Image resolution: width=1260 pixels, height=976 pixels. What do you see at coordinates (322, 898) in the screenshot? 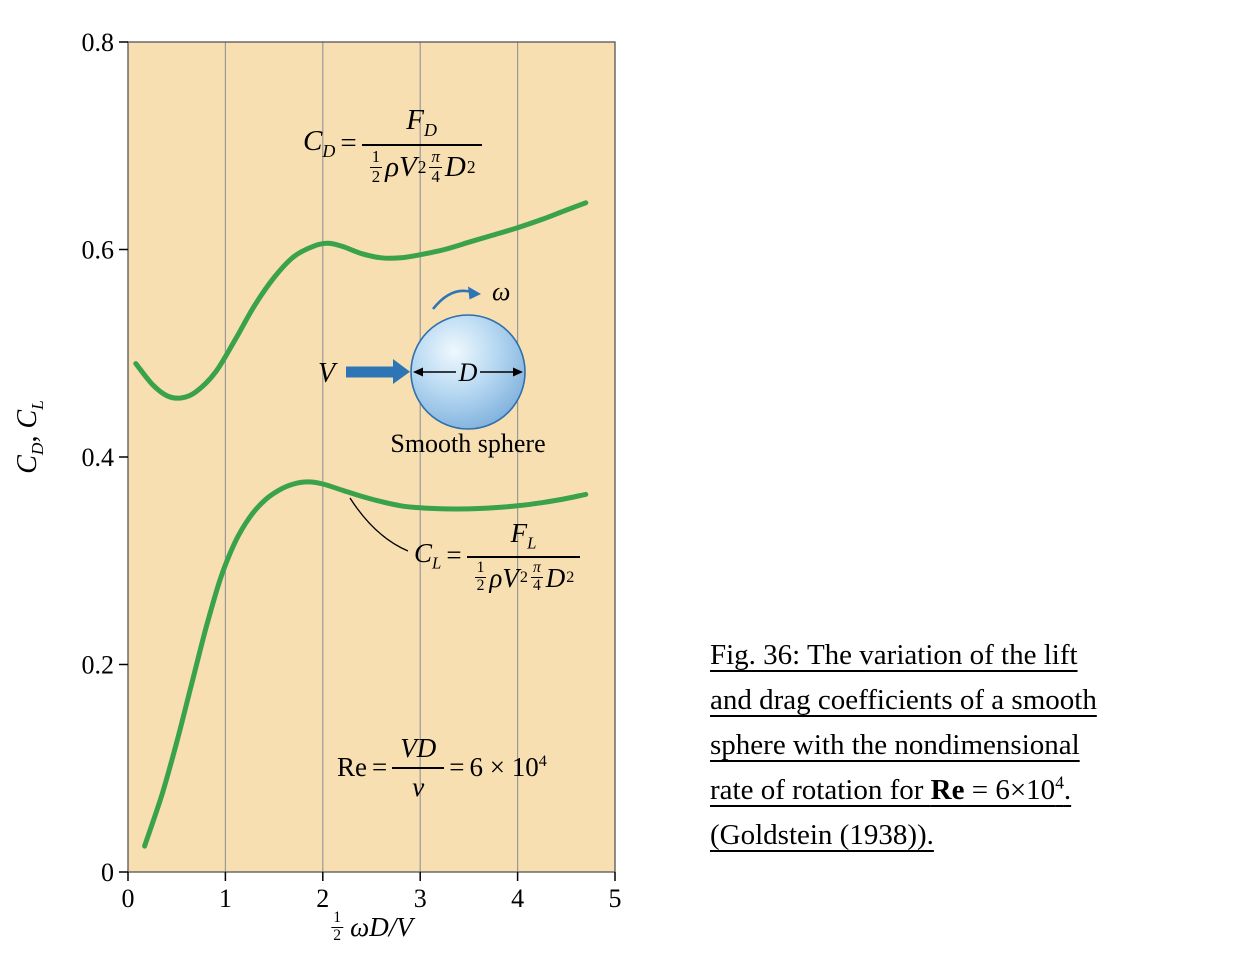
I see `x-tick-label-2: 2` at bounding box center [322, 898].